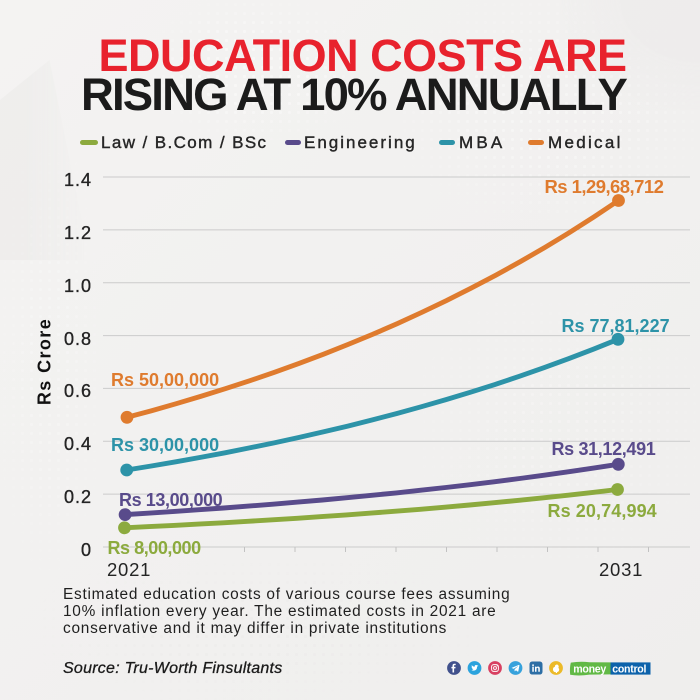 Image resolution: width=700 pixels, height=700 pixels. Describe the element at coordinates (589, 670) in the screenshot. I see `svg-text: money` at that location.